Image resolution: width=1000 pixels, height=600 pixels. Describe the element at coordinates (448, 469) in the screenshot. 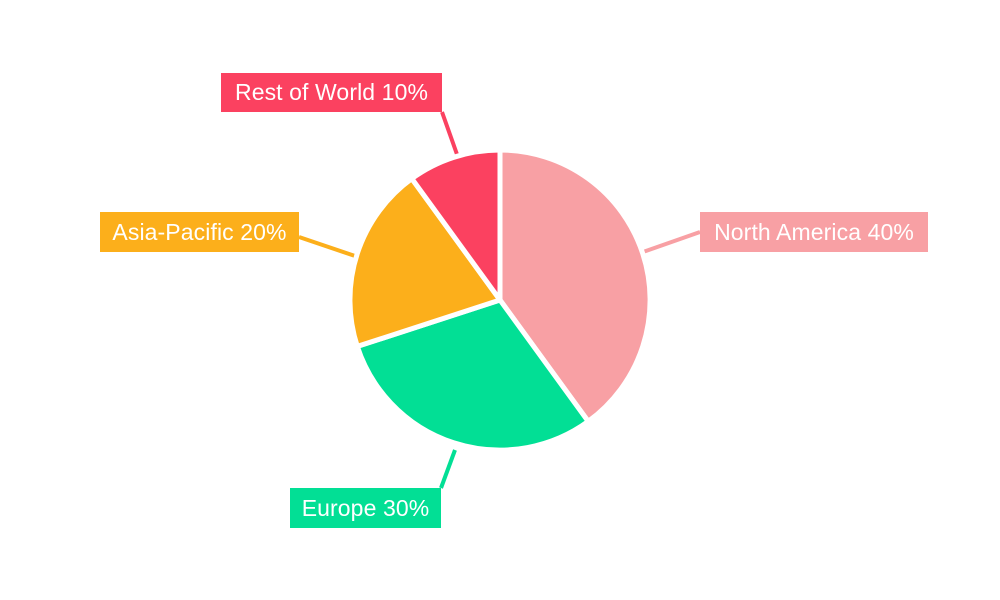

I see `leader-line-europe` at that location.